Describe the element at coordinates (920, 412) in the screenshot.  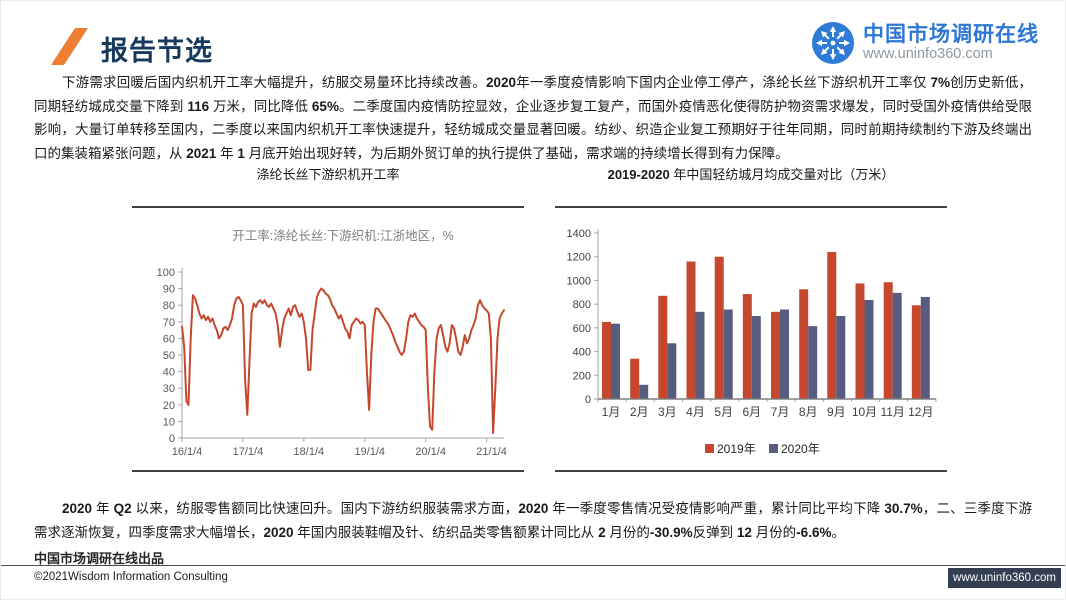
I see `svg-text: 12月` at that location.